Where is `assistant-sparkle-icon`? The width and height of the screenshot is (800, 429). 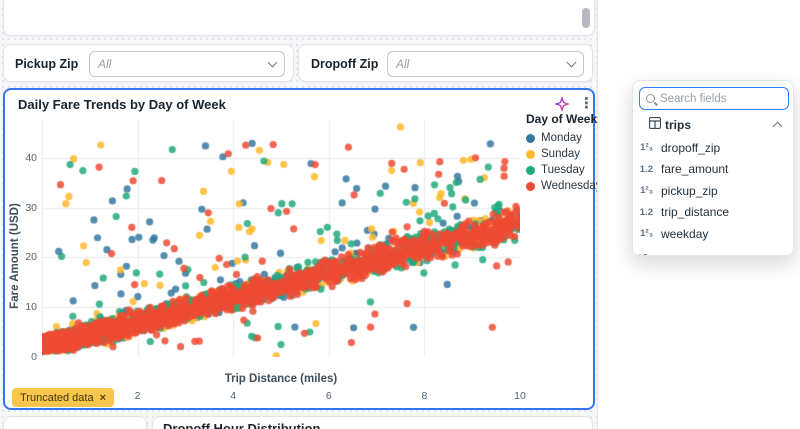
assistant-sparkle-icon is located at coordinates (562, 104).